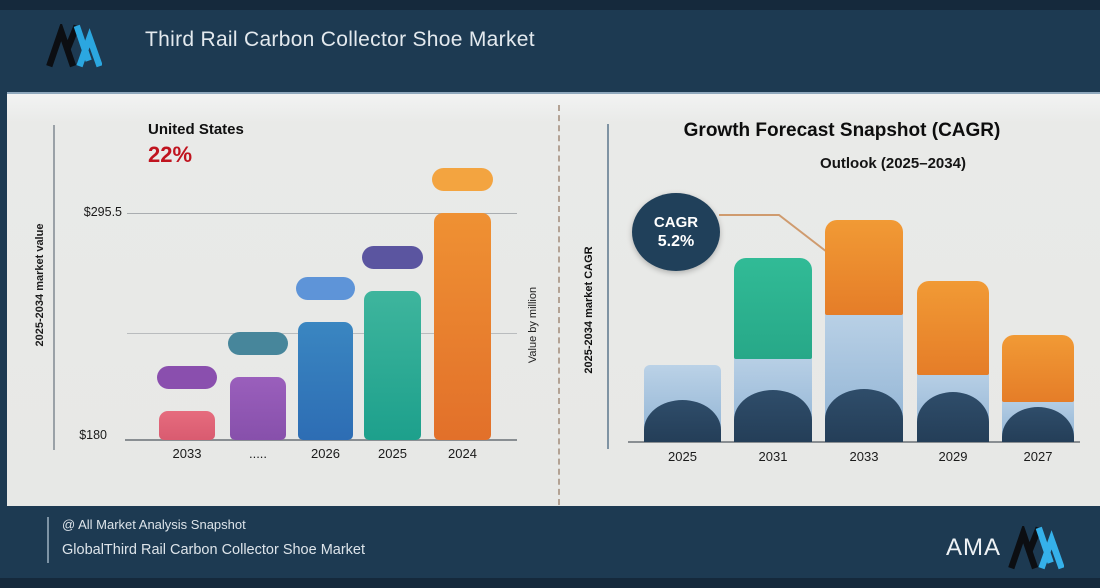 The height and width of the screenshot is (588, 1100). Describe the element at coordinates (953, 417) in the screenshot. I see `right-bar-2029-segment-base` at that location.